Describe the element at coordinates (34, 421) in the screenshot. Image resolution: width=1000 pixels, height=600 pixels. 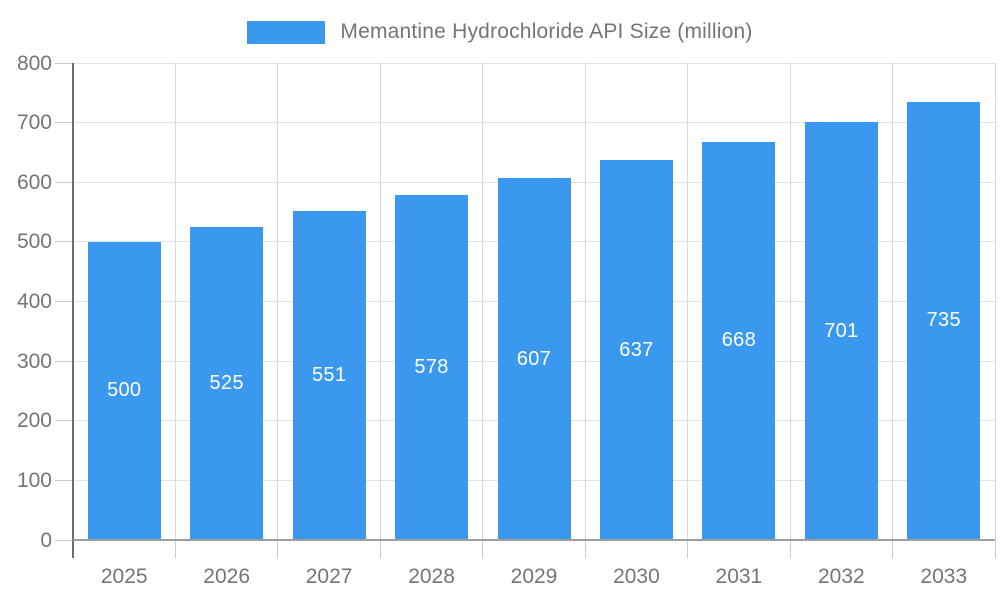
I see `y-tick-label: 200` at that location.